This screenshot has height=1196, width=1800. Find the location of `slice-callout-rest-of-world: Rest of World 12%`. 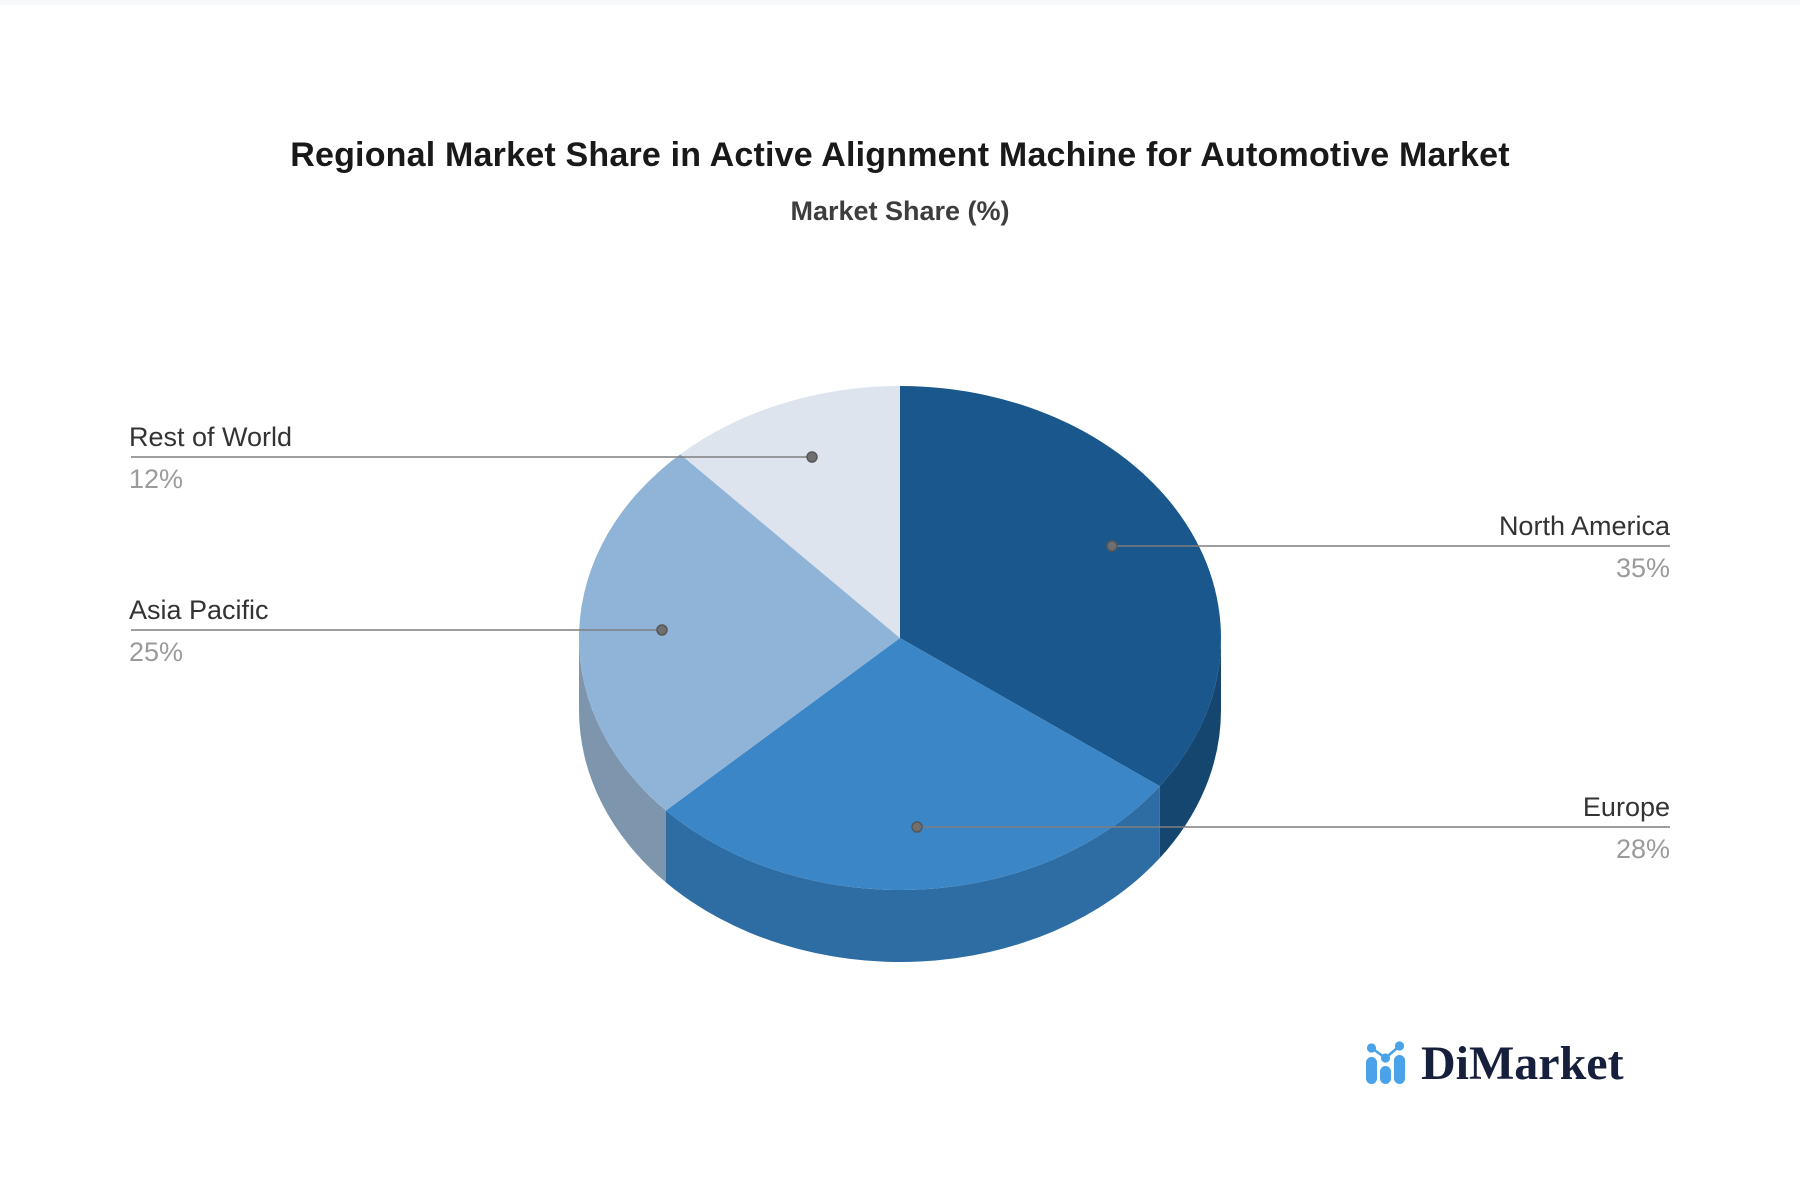

slice-callout-rest-of-world: Rest of World 12% is located at coordinates (210, 458).